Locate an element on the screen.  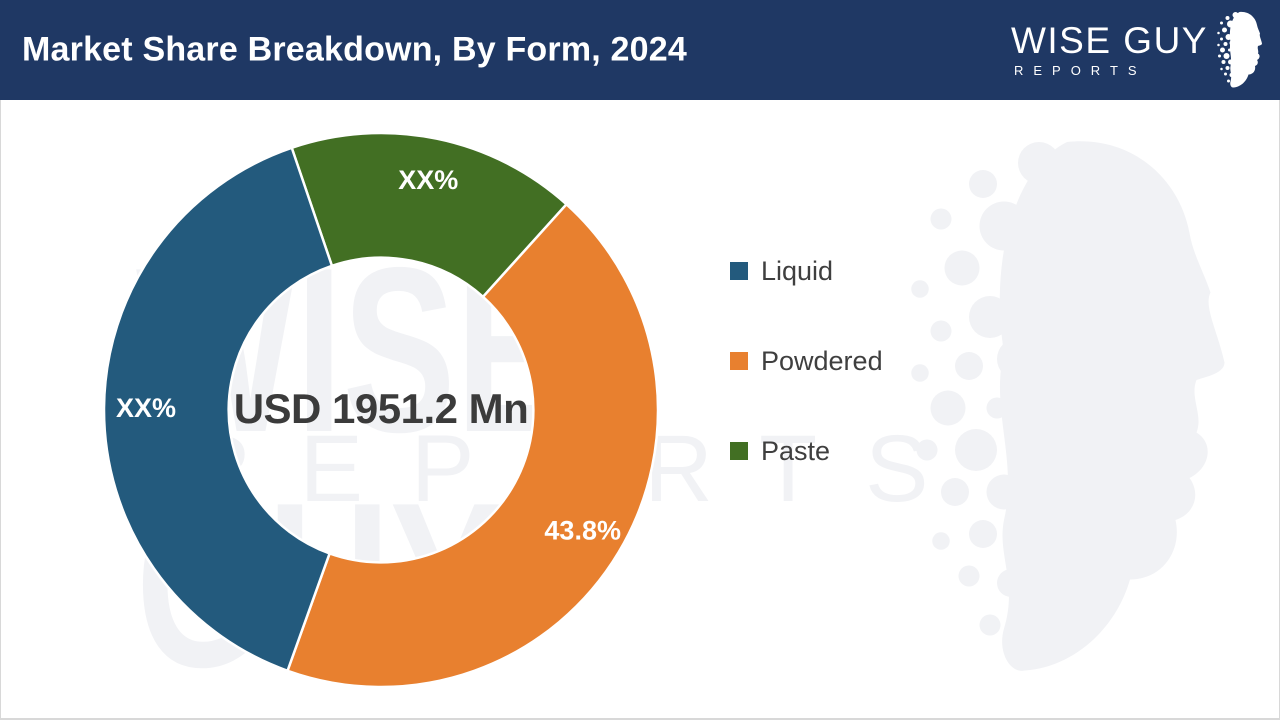
face-profile-icon is located at coordinates (1239, 49).